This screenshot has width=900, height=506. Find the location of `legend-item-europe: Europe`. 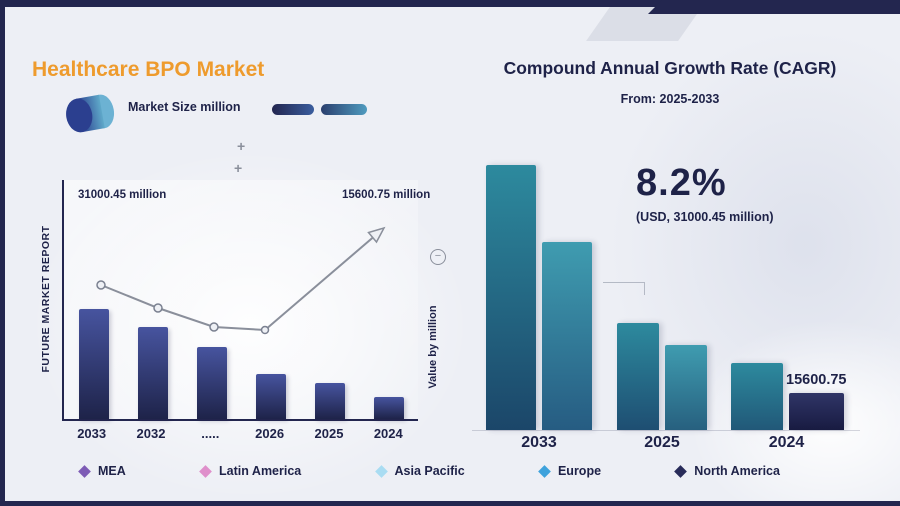

legend-item-europe: Europe is located at coordinates (570, 471).